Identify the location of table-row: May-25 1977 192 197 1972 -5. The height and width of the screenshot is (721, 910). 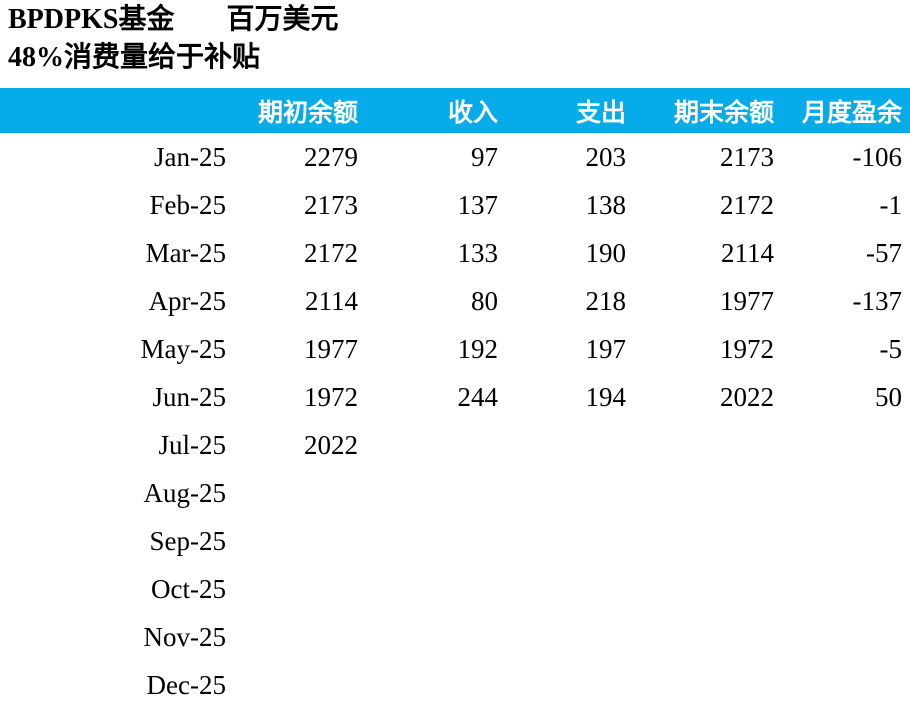
(455, 349).